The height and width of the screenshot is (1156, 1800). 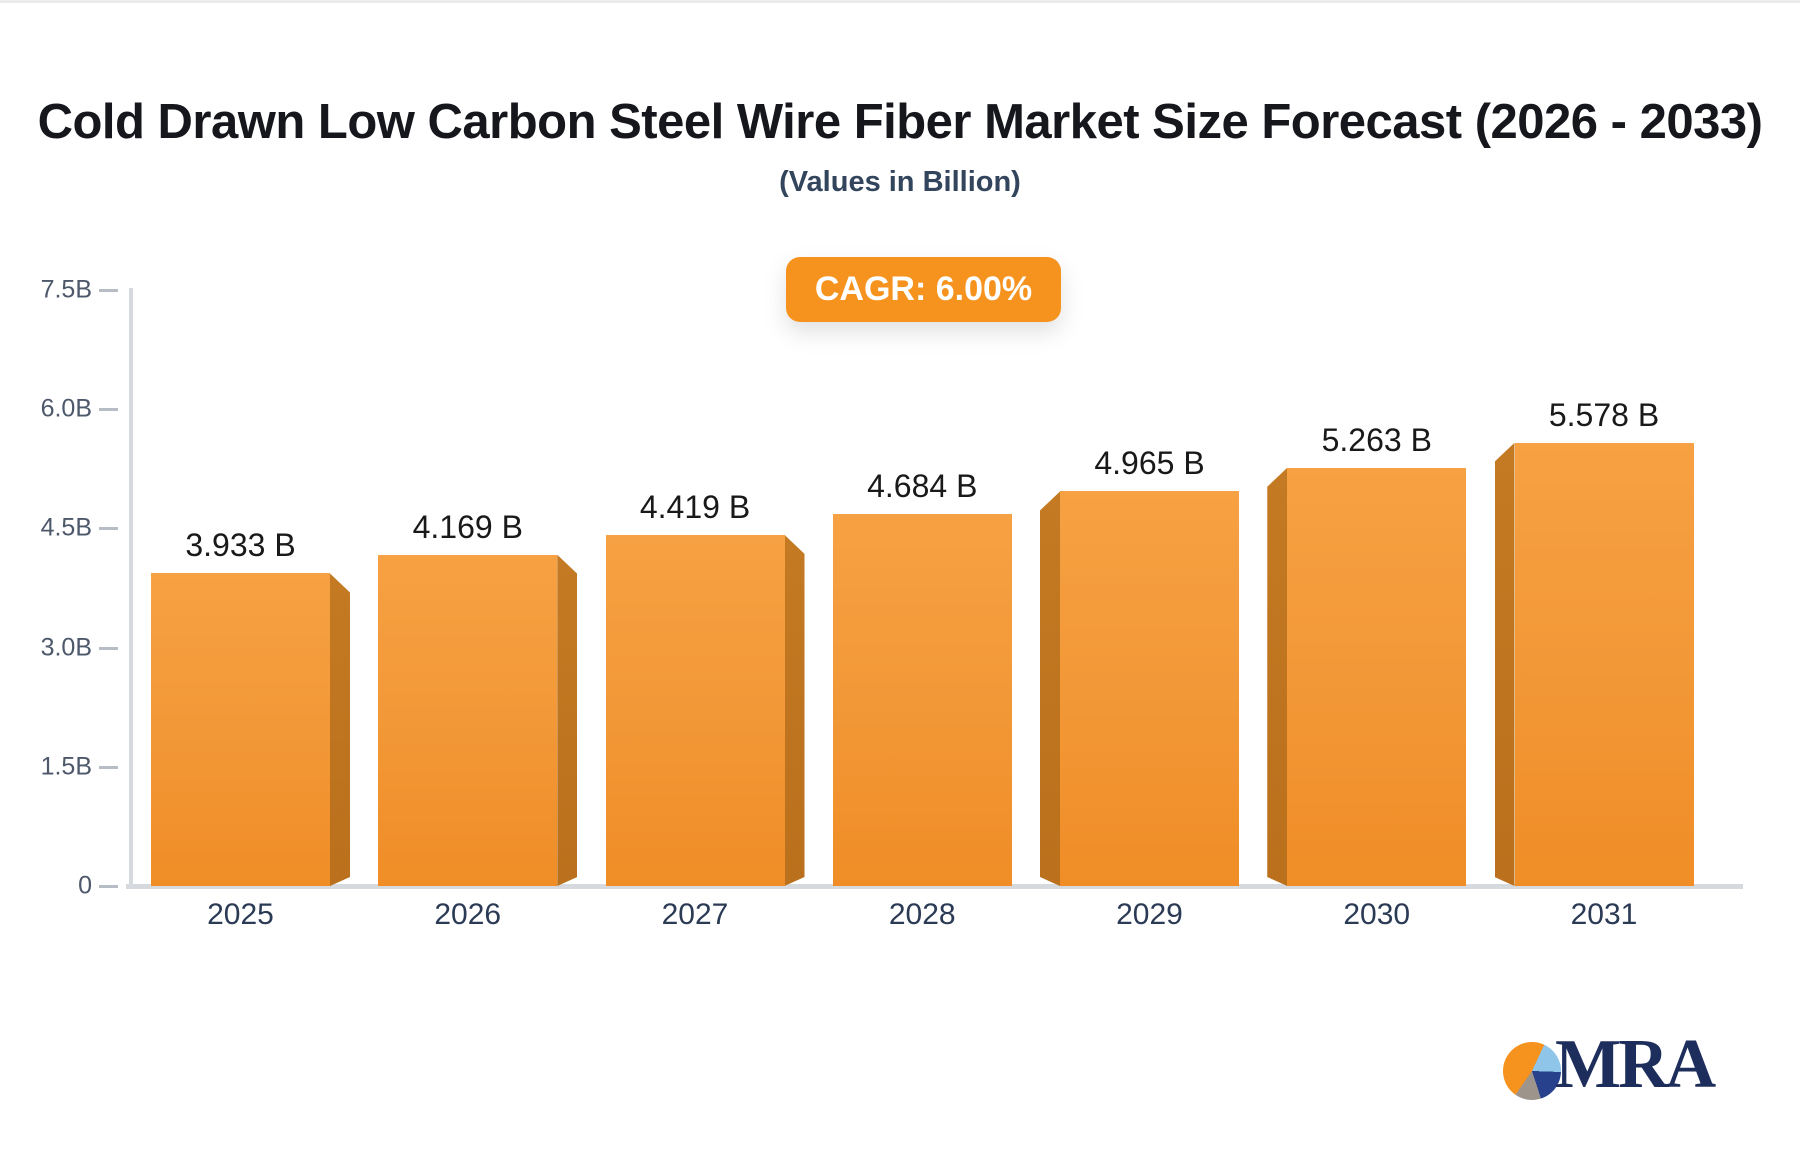 What do you see at coordinates (468, 914) in the screenshot?
I see `x-tick-label-2026: 2026` at bounding box center [468, 914].